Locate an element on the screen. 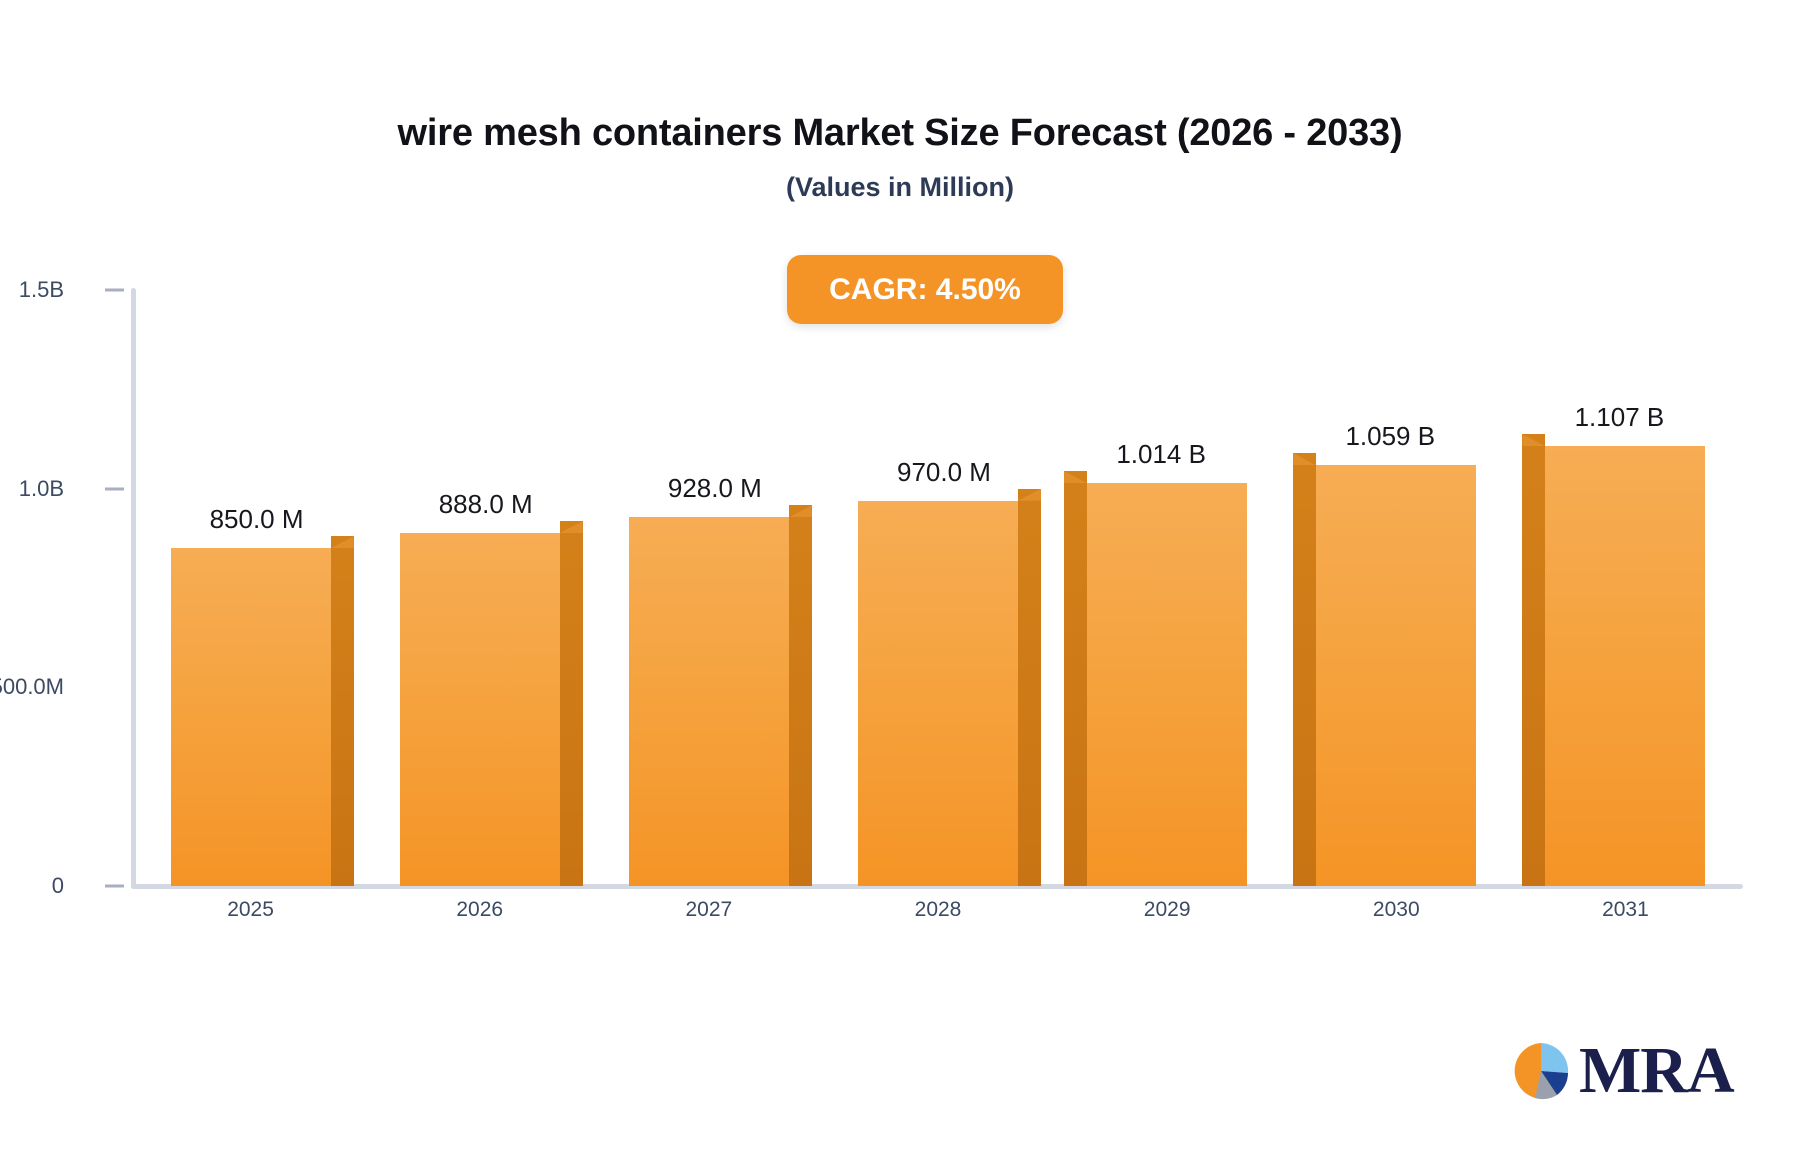 This screenshot has height=1156, width=1800. y-tick-label: 0 is located at coordinates (57, 885).